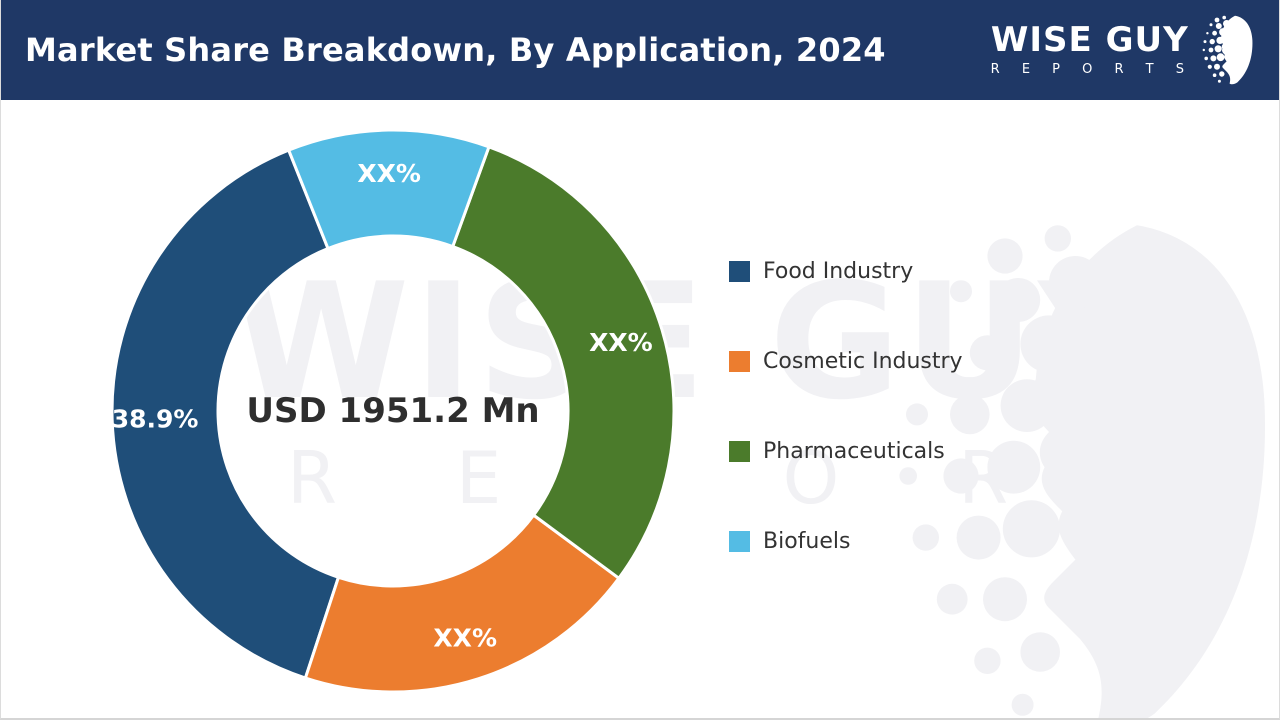 This screenshot has height=720, width=1280. Describe the element at coordinates (155, 418) in the screenshot. I see `donut-segment-label: 38.9%` at that location.